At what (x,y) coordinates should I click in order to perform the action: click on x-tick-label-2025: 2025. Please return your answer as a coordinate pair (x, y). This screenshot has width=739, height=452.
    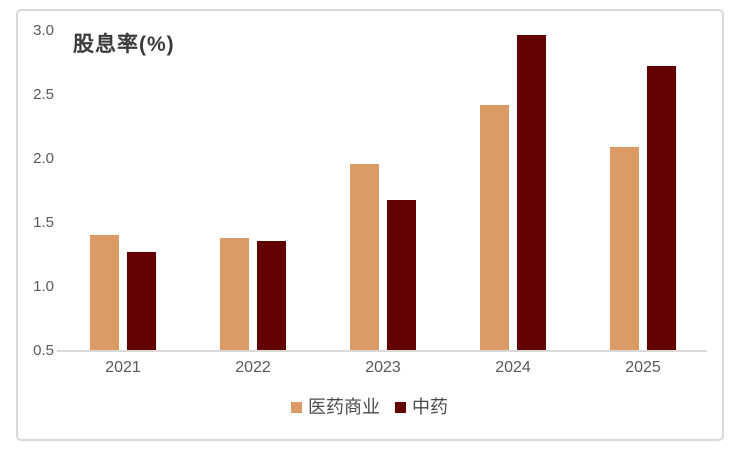
    Looking at the image, I should click on (643, 367).